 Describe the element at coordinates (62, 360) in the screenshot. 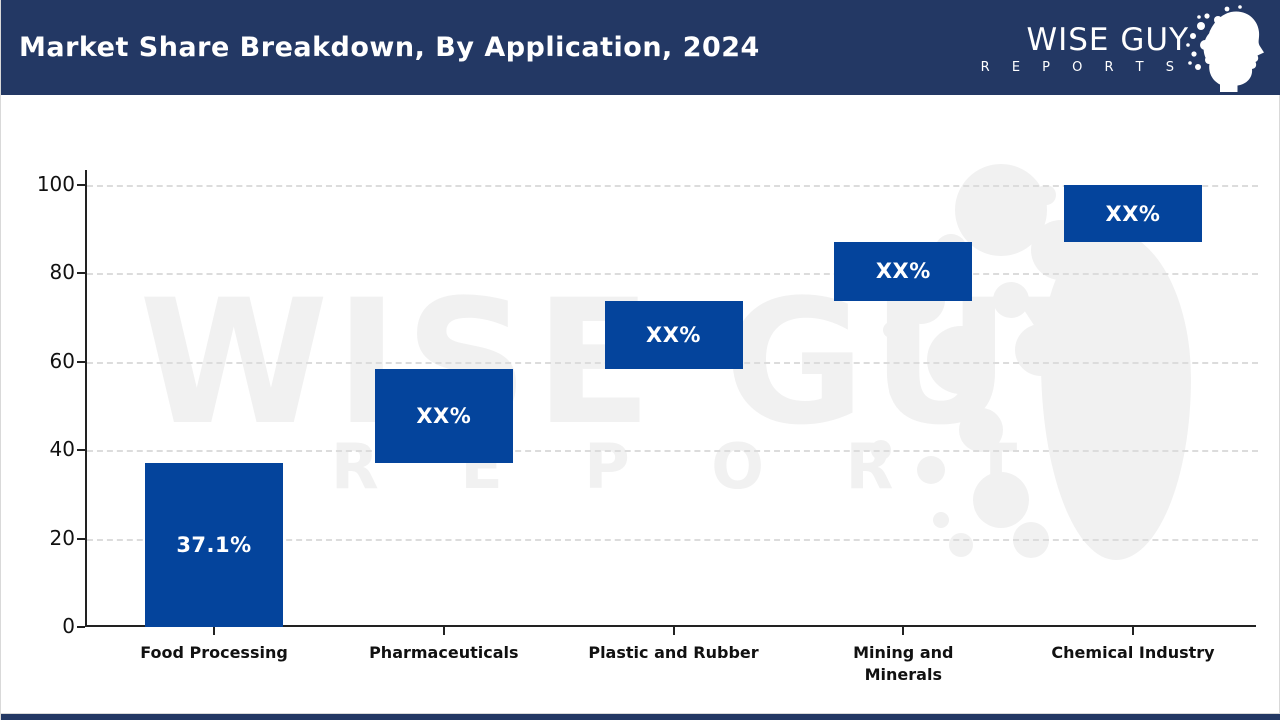

I see `y-tick-label: 60` at that location.